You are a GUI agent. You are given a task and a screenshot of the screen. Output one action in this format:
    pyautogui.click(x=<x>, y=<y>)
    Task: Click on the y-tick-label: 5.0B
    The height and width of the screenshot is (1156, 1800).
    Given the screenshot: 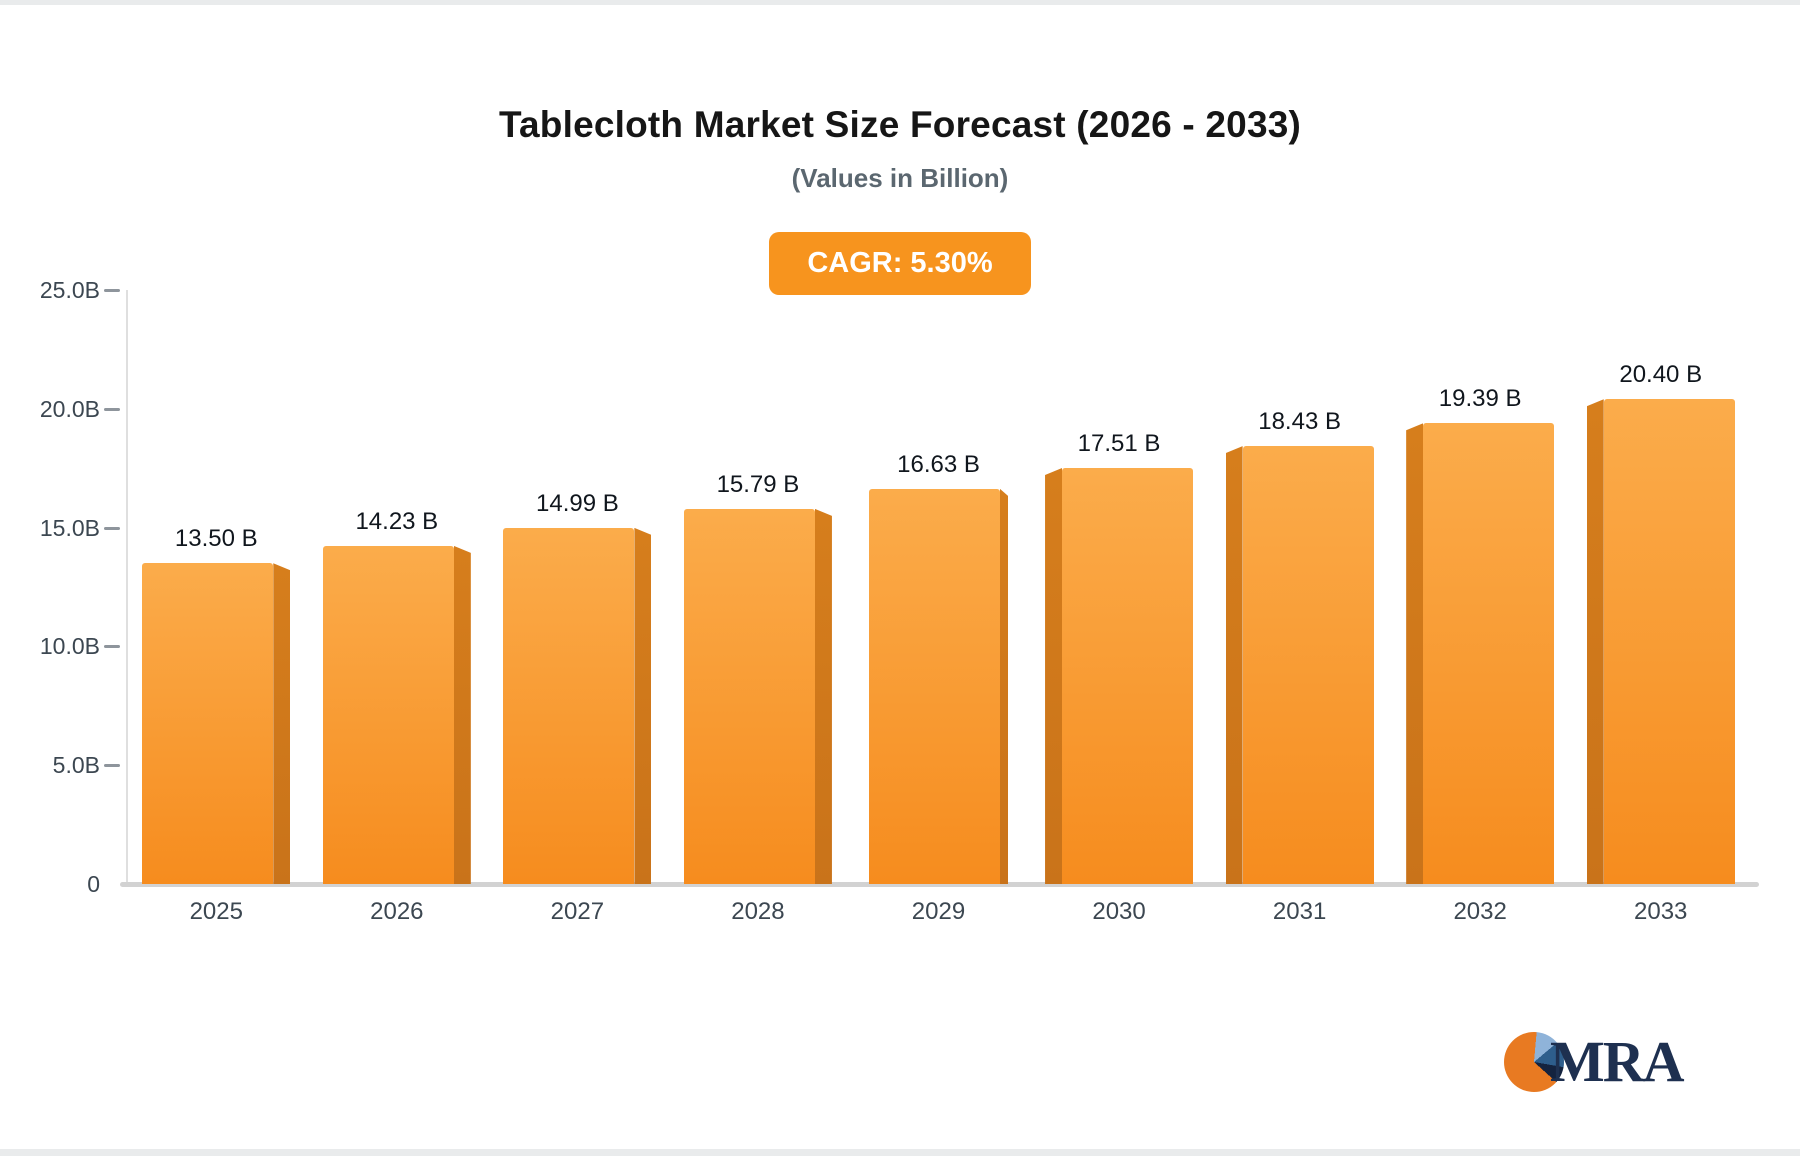 What is the action you would take?
    pyautogui.click(x=76, y=765)
    